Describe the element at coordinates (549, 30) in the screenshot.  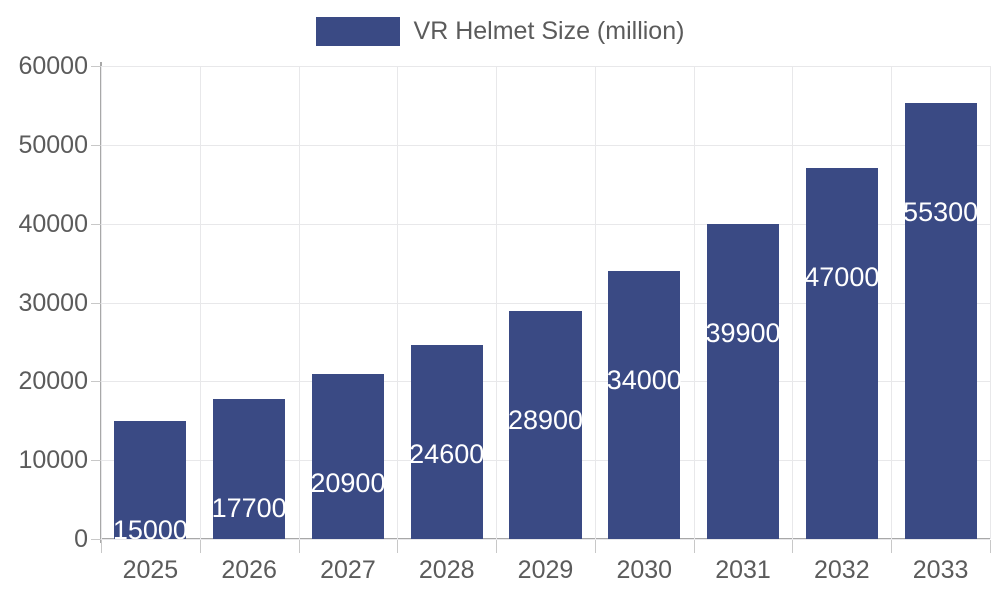
I see `legend-label: VR Helmet Size (million)` at that location.